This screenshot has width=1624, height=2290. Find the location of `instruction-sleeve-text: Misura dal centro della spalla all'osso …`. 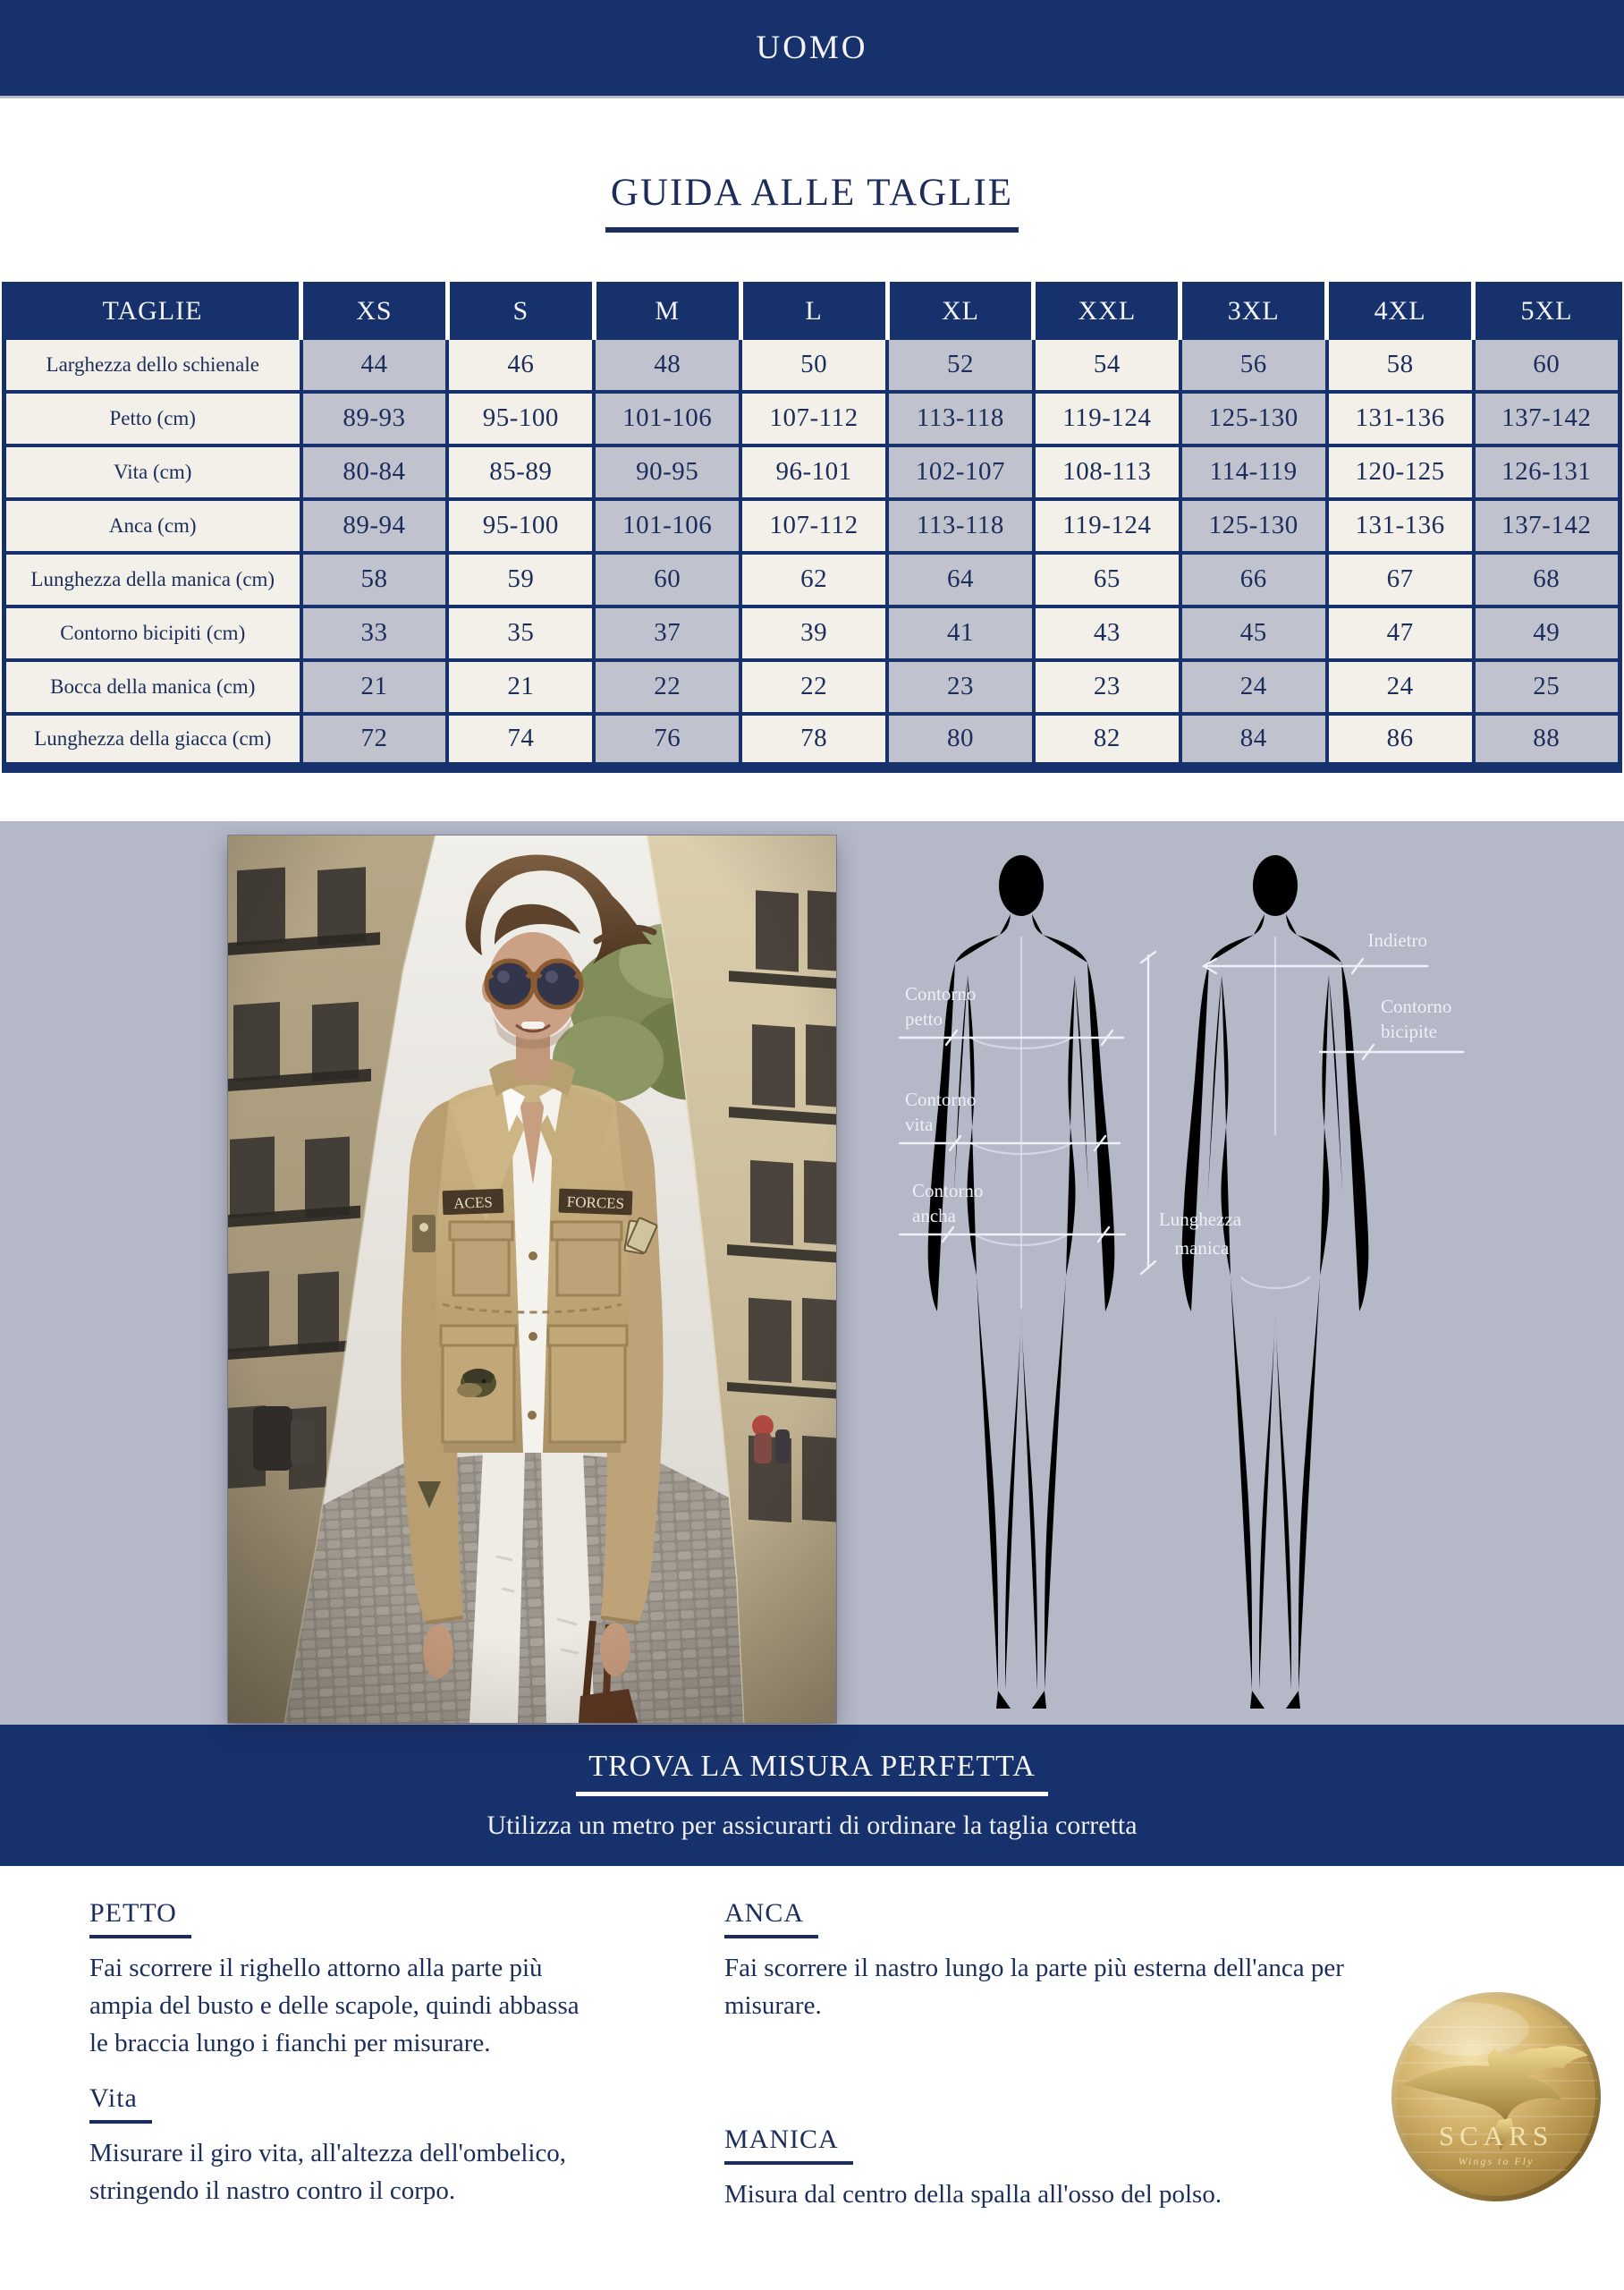

instruction-sleeve-text: Misura dal centro della spalla all'osso … is located at coordinates (973, 2194).